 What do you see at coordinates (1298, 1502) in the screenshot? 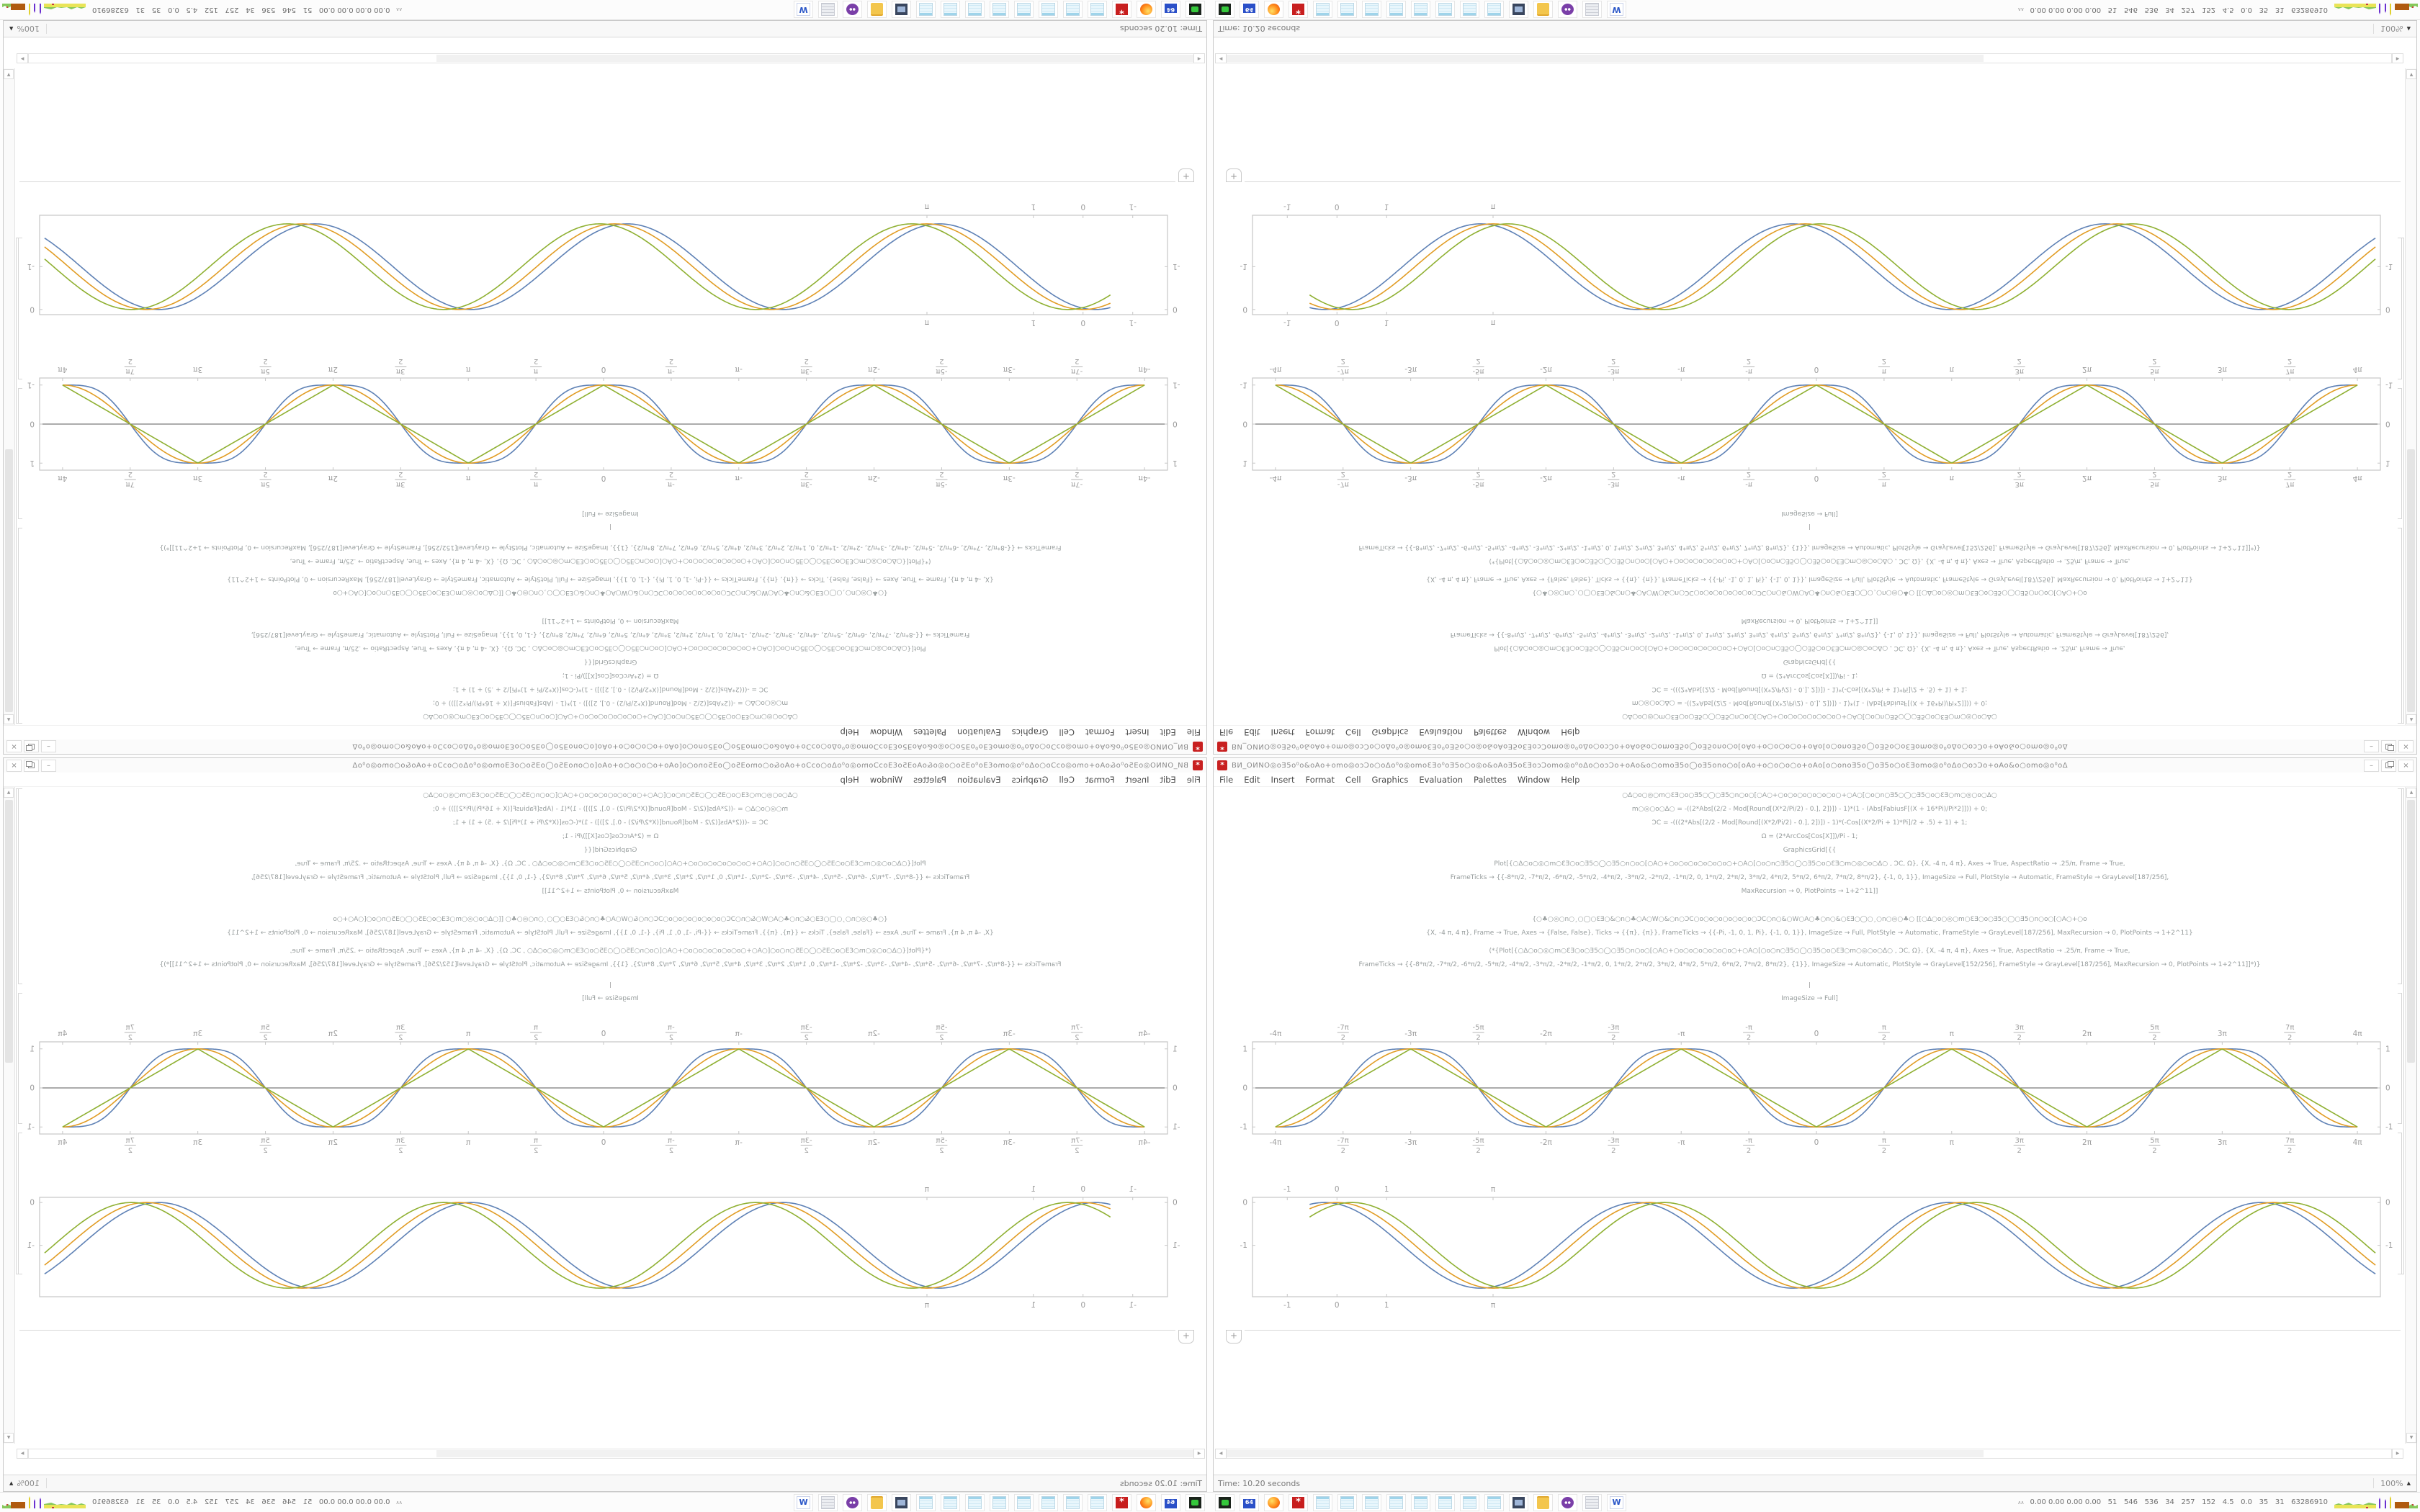
I see `mathematica-kernel-icon: *` at bounding box center [1298, 1502].